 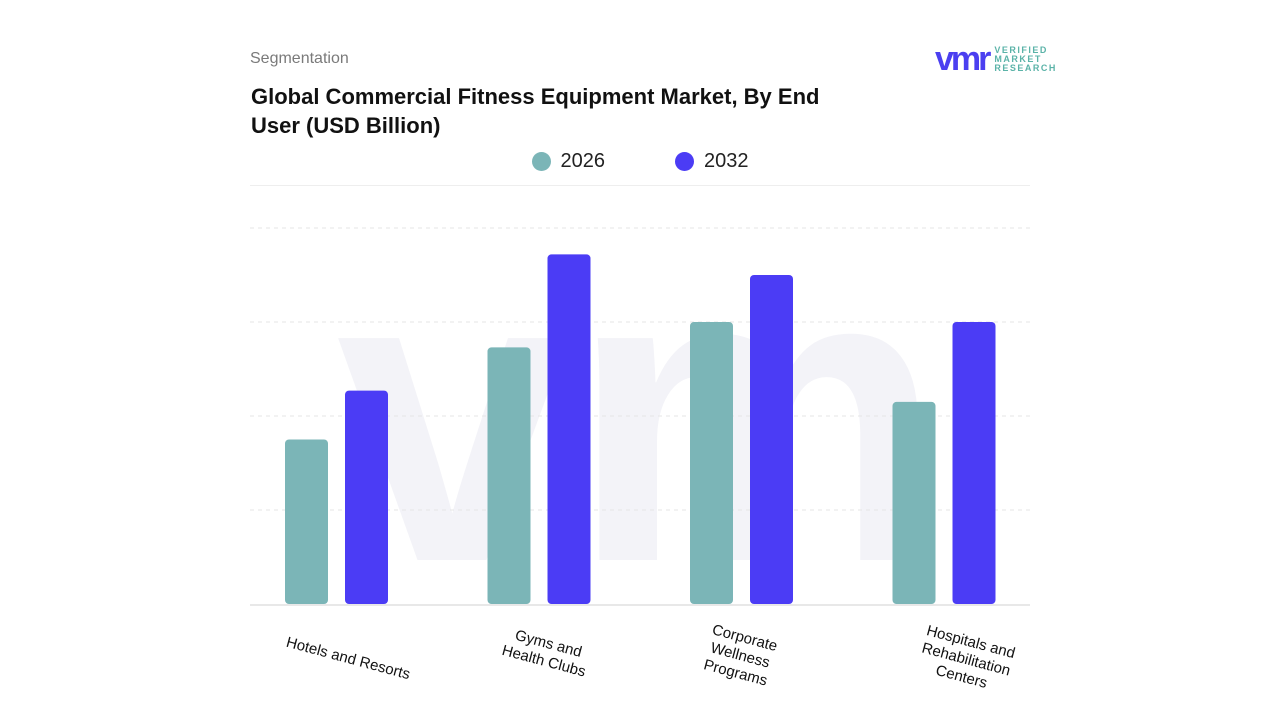 What do you see at coordinates (963, 59) in the screenshot?
I see `logo-mark: vmr` at bounding box center [963, 59].